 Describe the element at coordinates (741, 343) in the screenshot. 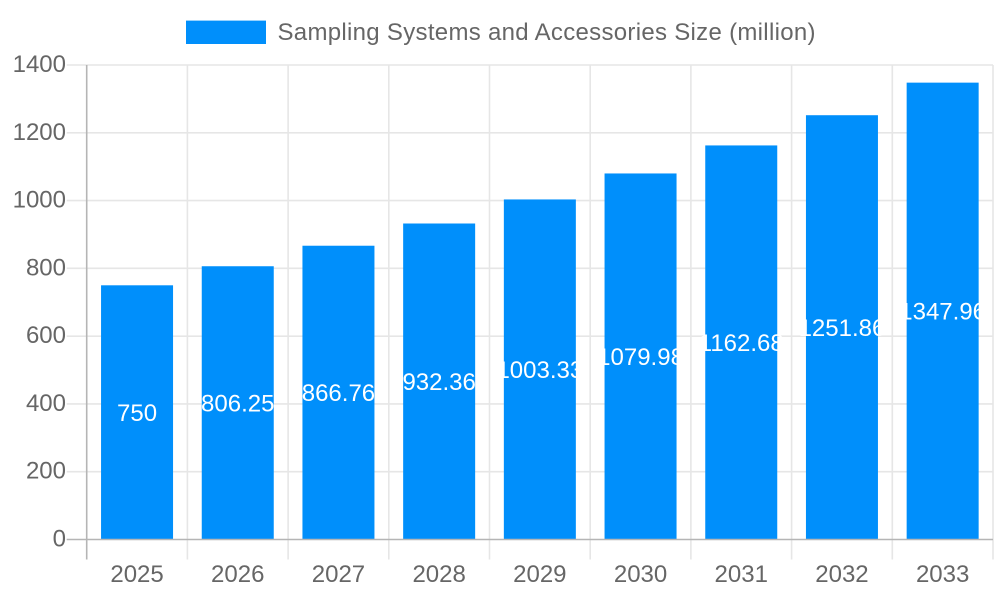

I see `svg-text: 1162.68` at that location.